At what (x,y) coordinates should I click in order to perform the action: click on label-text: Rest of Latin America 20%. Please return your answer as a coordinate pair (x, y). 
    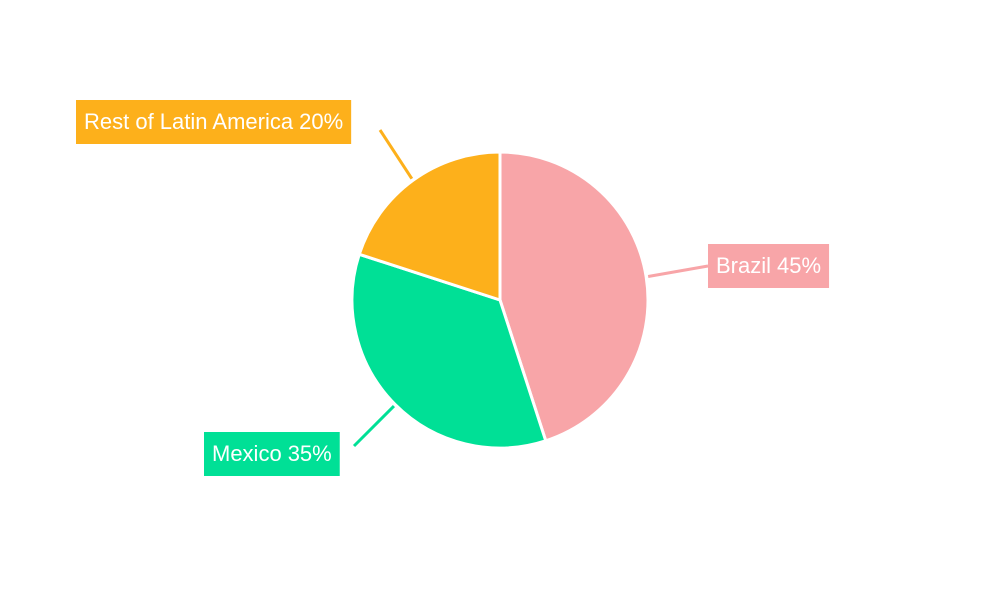
    Looking at the image, I should click on (213, 121).